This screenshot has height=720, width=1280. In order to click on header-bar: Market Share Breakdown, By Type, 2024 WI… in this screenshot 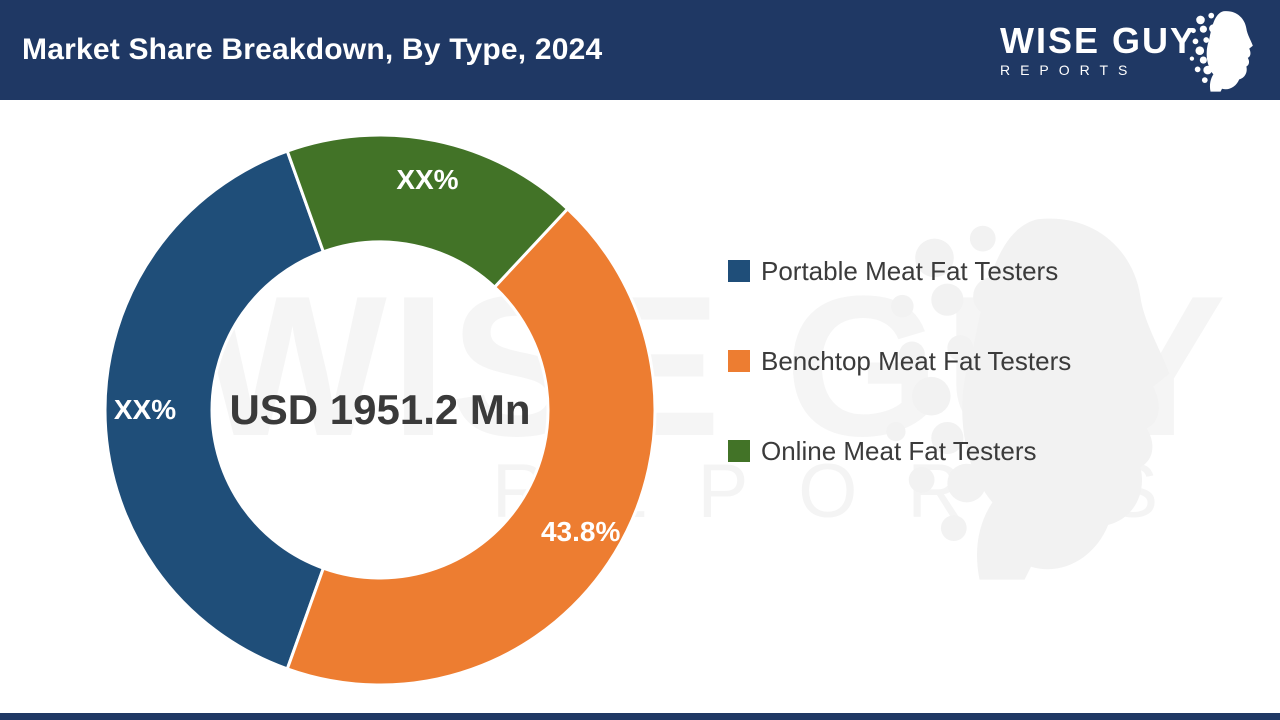, I will do `click(640, 50)`.